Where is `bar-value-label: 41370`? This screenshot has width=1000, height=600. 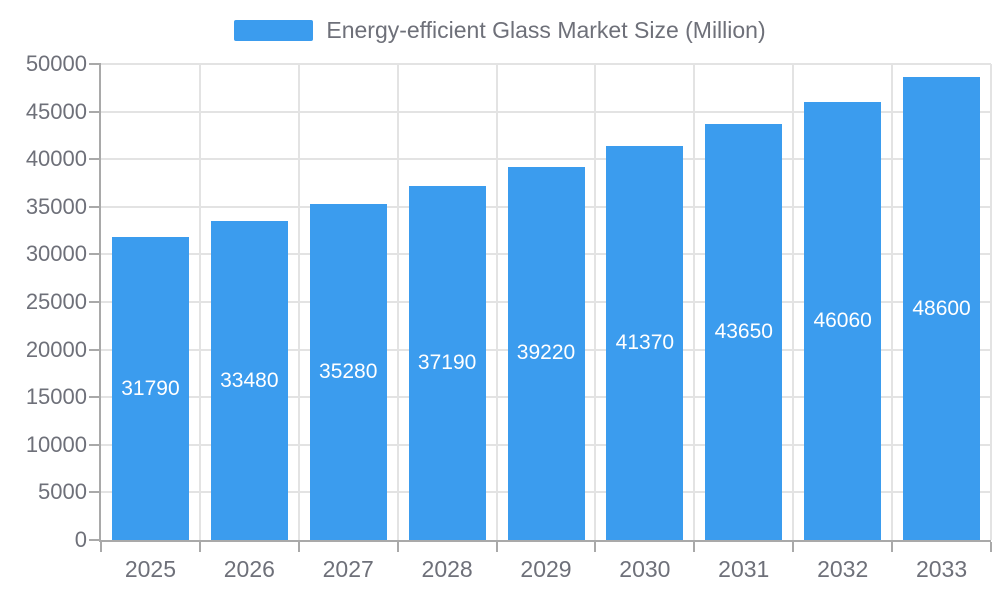
bar-value-label: 41370 is located at coordinates (645, 343).